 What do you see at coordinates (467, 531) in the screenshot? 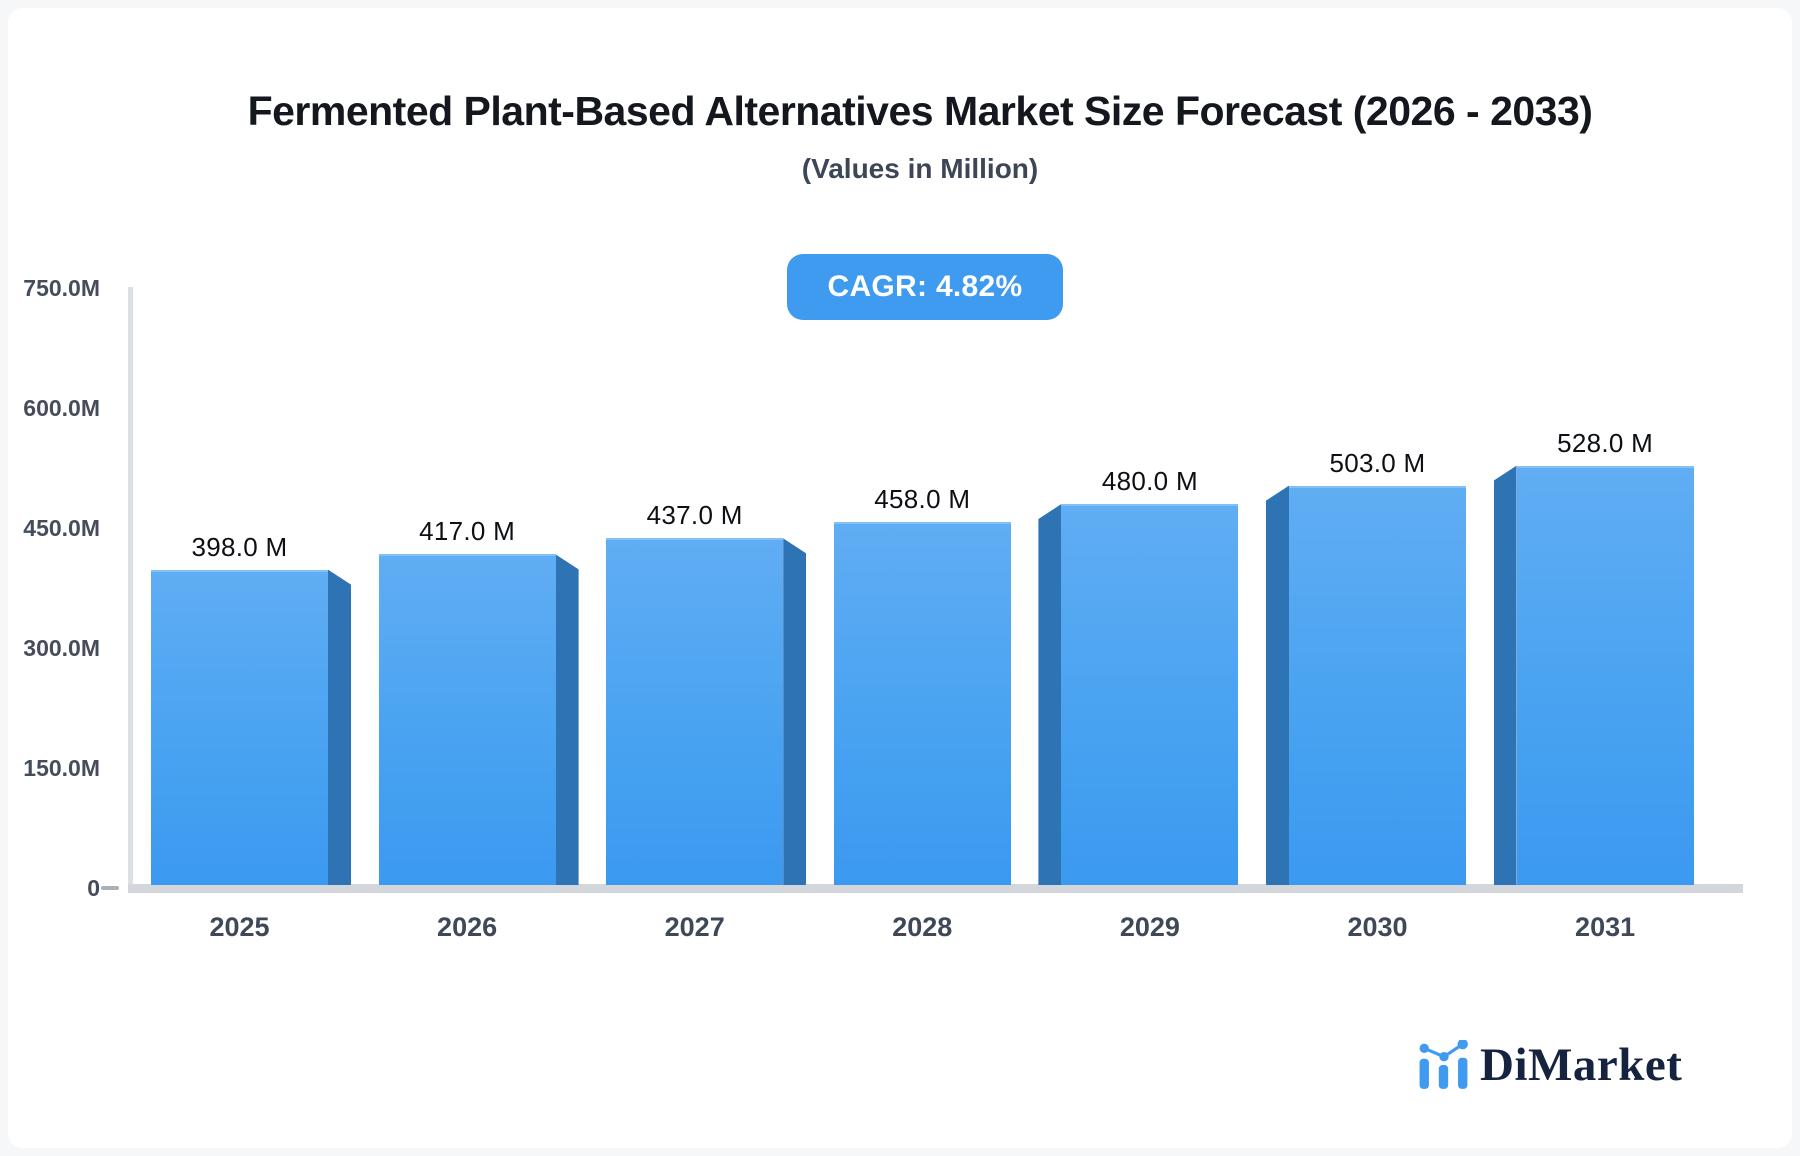
I see `bar-value-label-2026: 417.0 M` at bounding box center [467, 531].